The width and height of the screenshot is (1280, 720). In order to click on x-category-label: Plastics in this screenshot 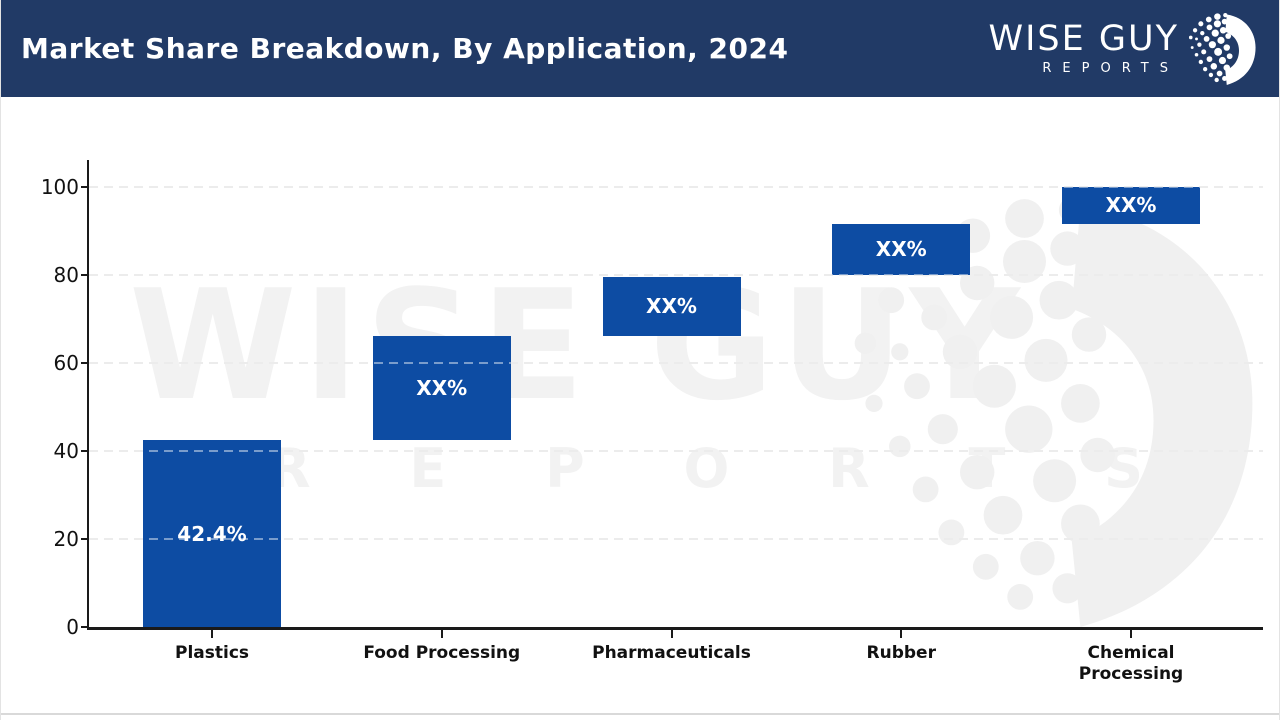, I will do `click(212, 653)`.